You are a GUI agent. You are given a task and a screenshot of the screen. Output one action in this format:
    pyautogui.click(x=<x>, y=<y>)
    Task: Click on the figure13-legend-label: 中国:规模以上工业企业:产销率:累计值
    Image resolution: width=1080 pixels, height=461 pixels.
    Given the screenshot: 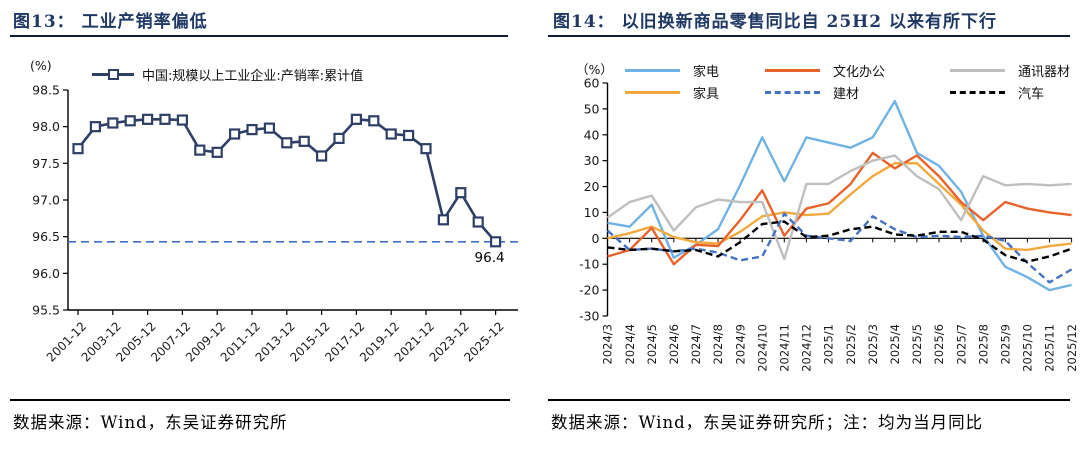 What is the action you would take?
    pyautogui.click(x=253, y=76)
    